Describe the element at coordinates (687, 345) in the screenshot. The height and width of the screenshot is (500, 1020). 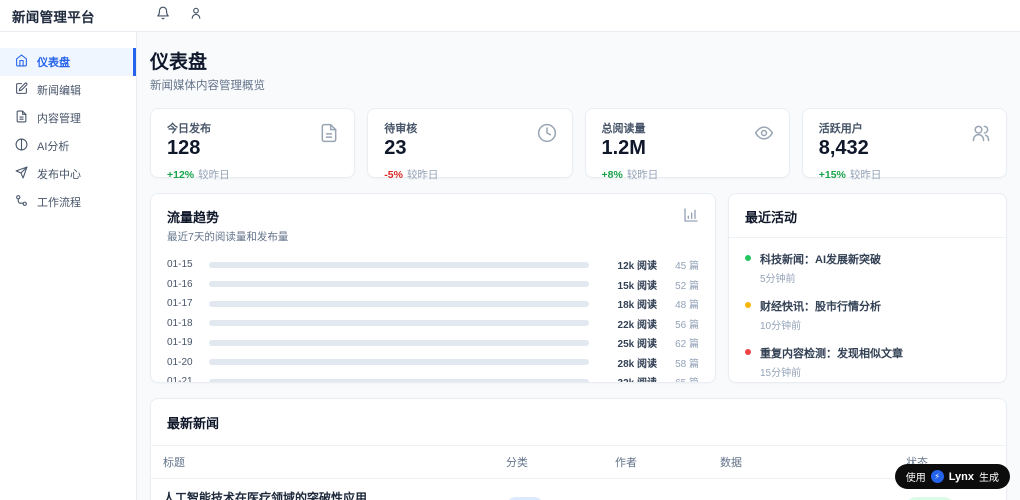
I see `trend-articles-label: 62 篇` at that location.